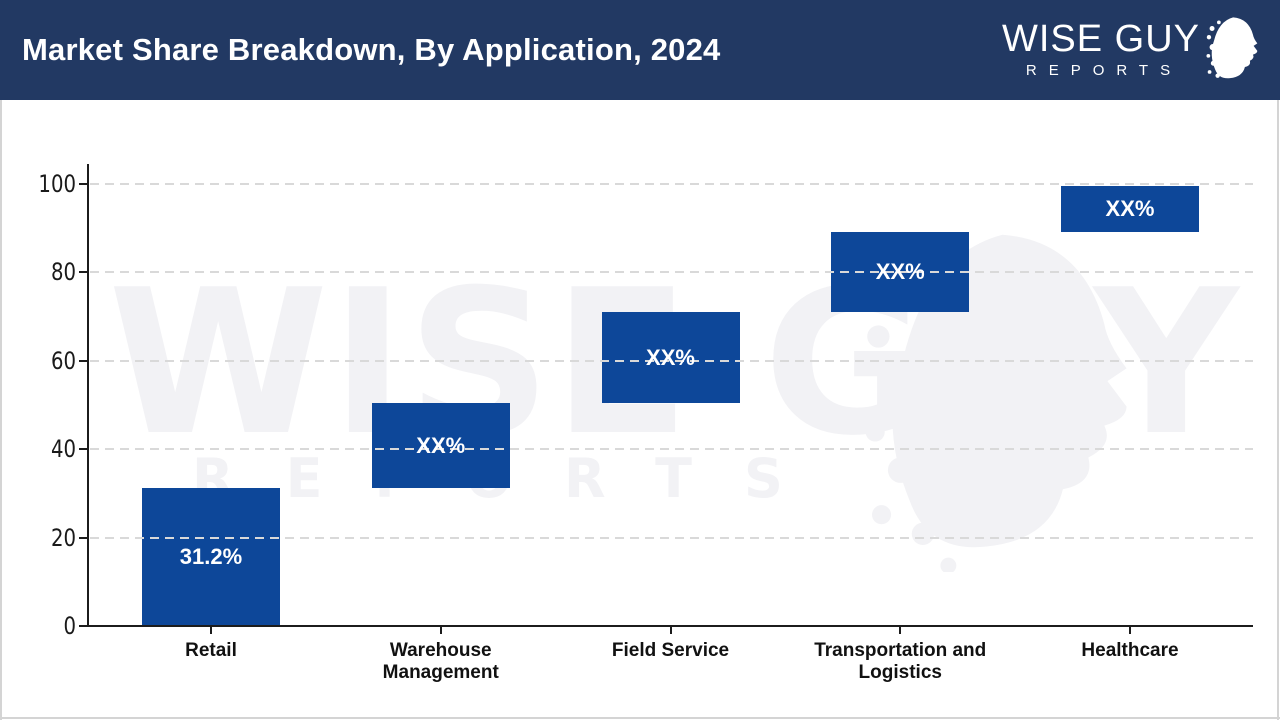  I want to click on page-border-right, so click(1278, 410).